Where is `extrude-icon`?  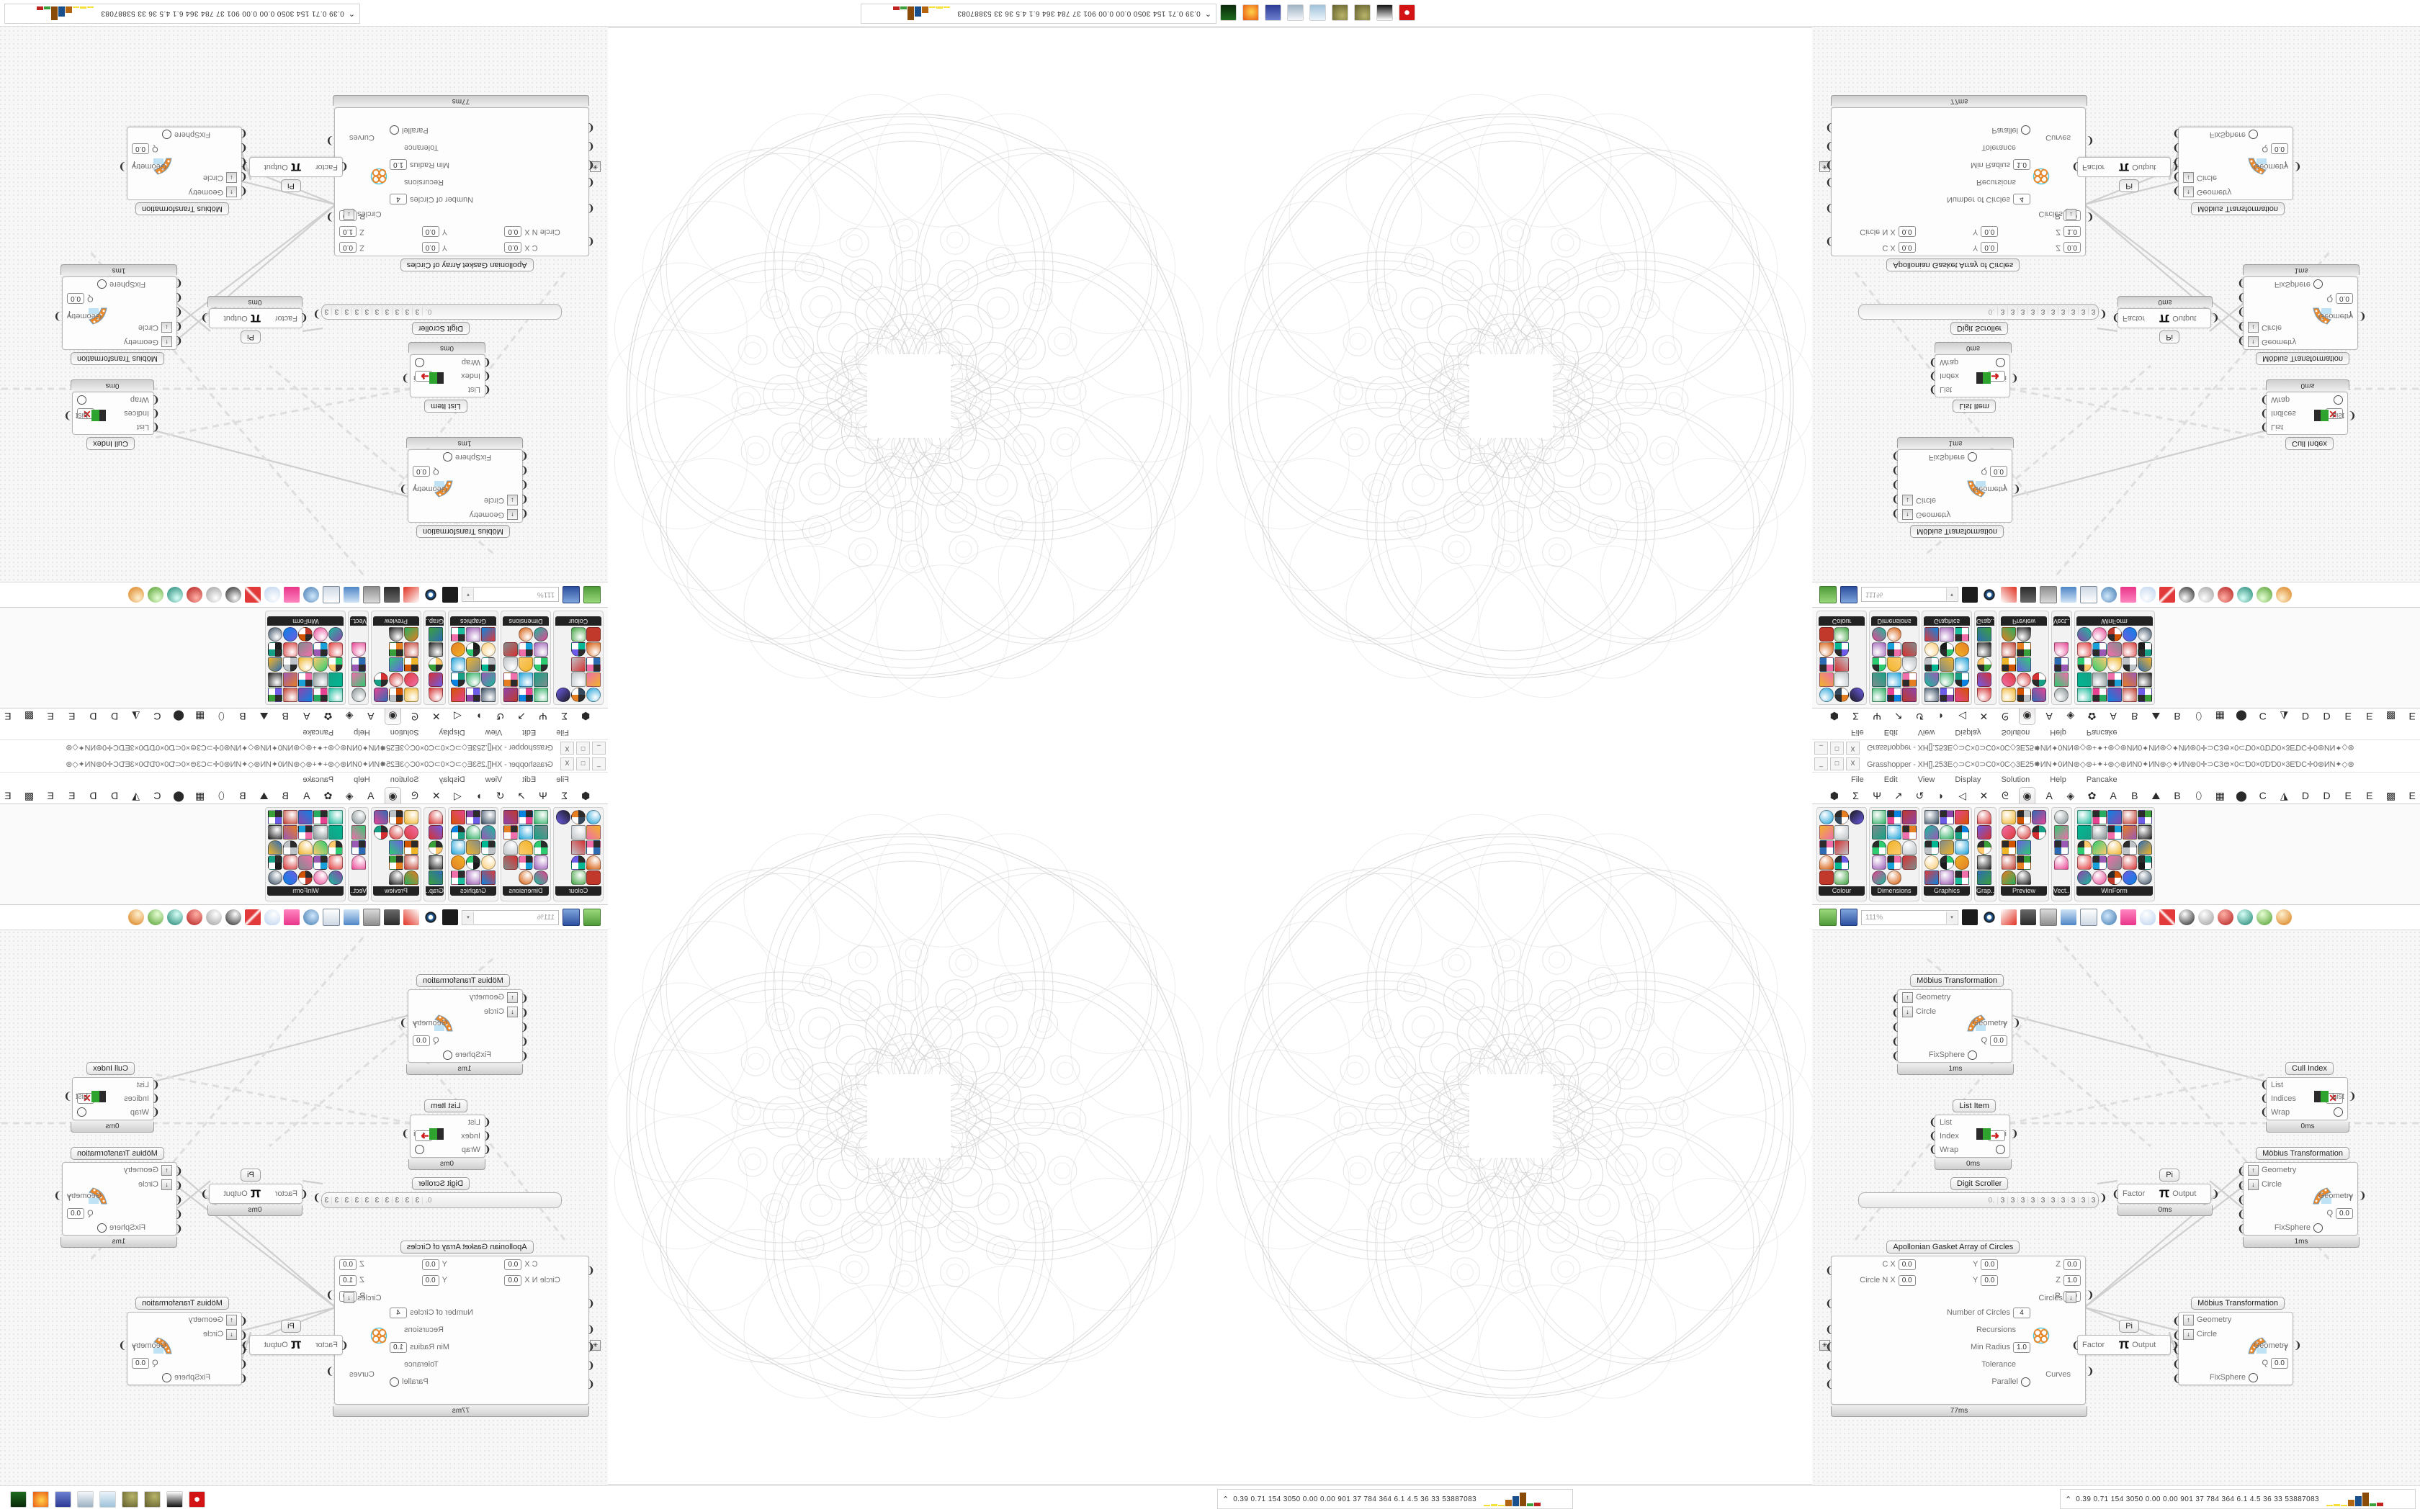
extrude-icon is located at coordinates (392, 917).